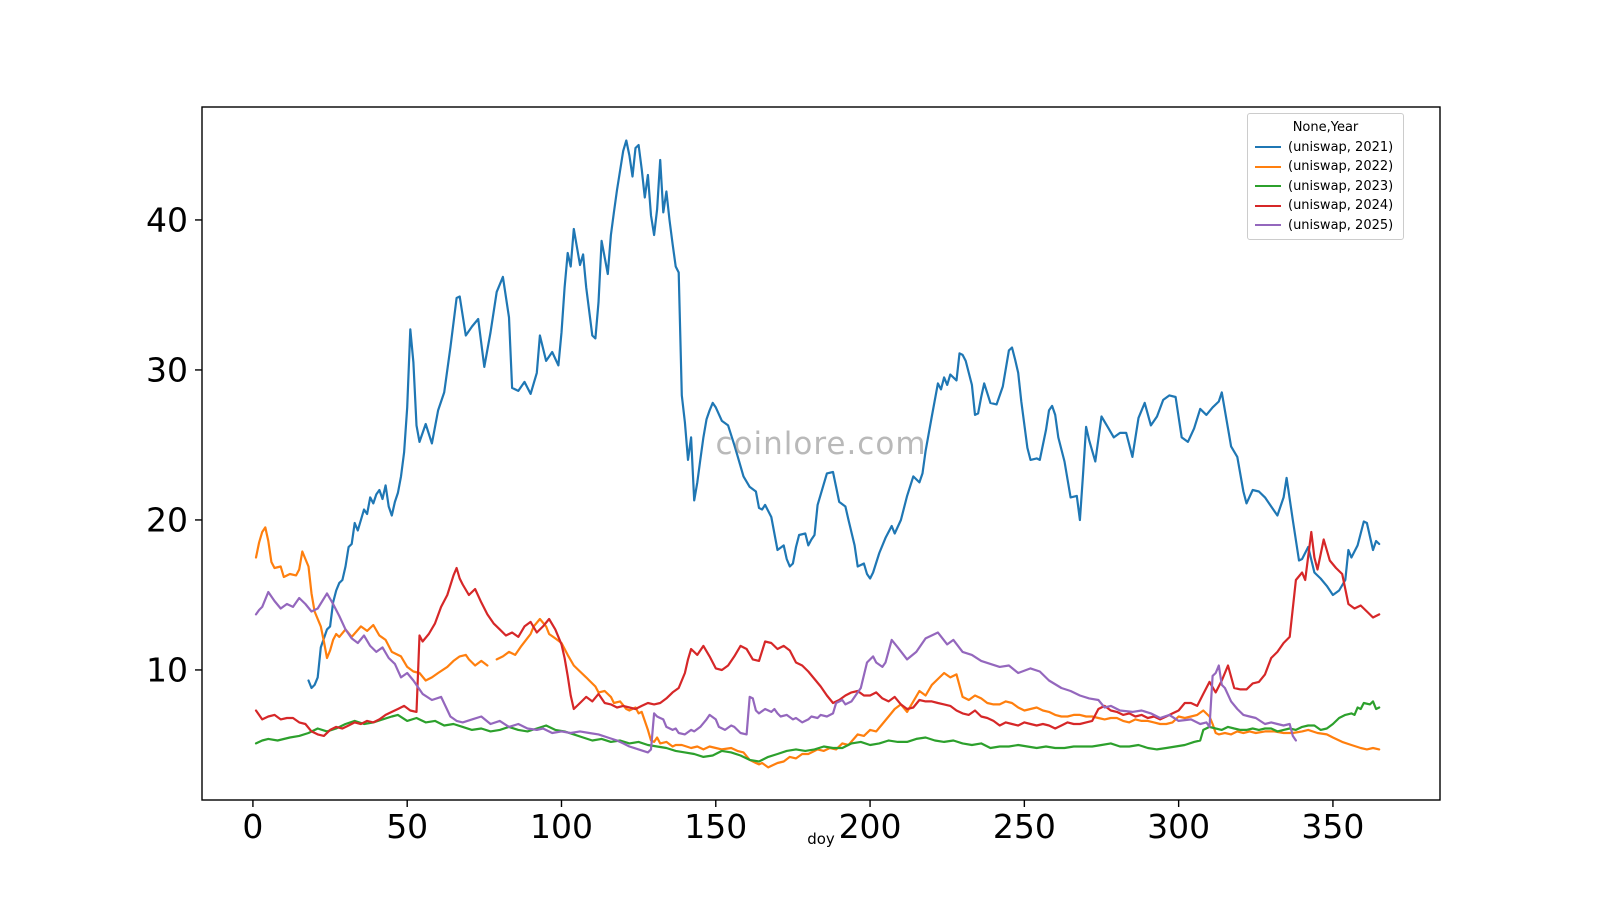  I want to click on x-tick-label: 350, so click(1332, 826).